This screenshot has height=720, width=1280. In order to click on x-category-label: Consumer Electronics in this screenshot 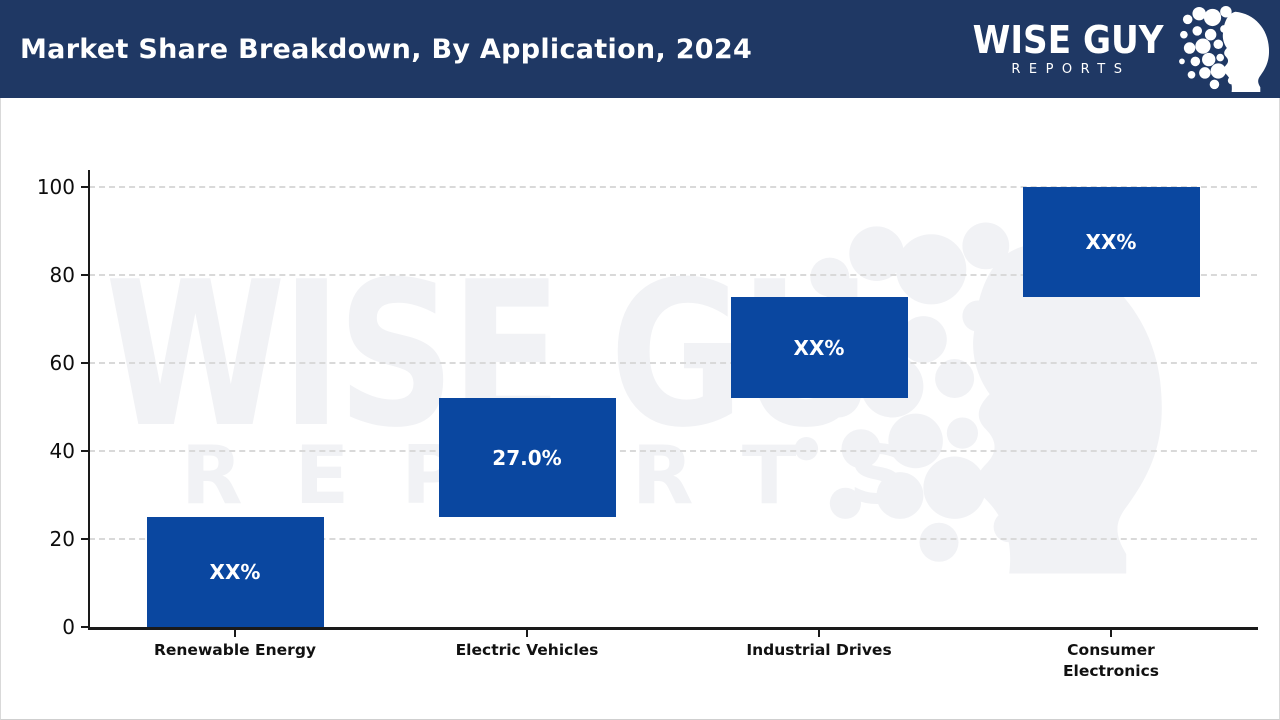, I will do `click(1111, 660)`.